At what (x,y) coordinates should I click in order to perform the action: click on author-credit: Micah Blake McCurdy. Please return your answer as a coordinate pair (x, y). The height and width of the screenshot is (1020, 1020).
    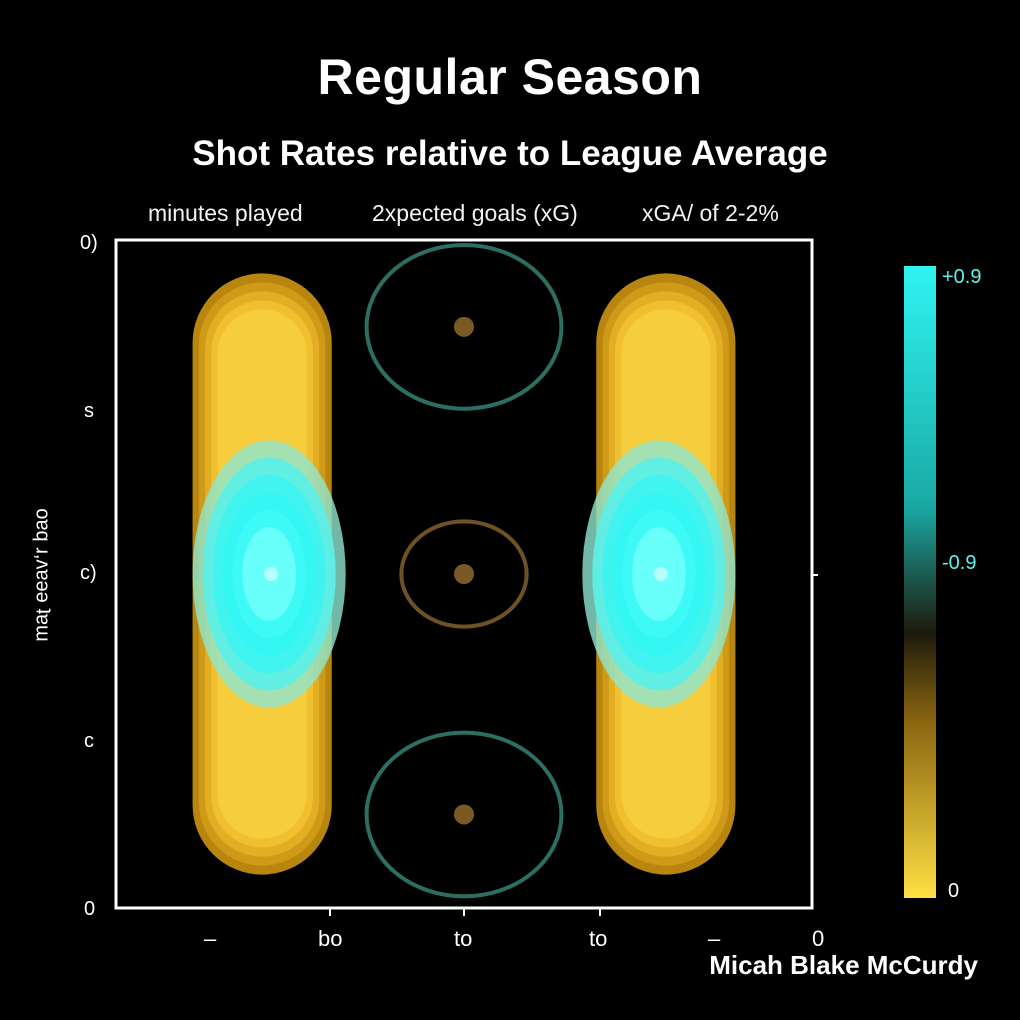
    Looking at the image, I should click on (843, 965).